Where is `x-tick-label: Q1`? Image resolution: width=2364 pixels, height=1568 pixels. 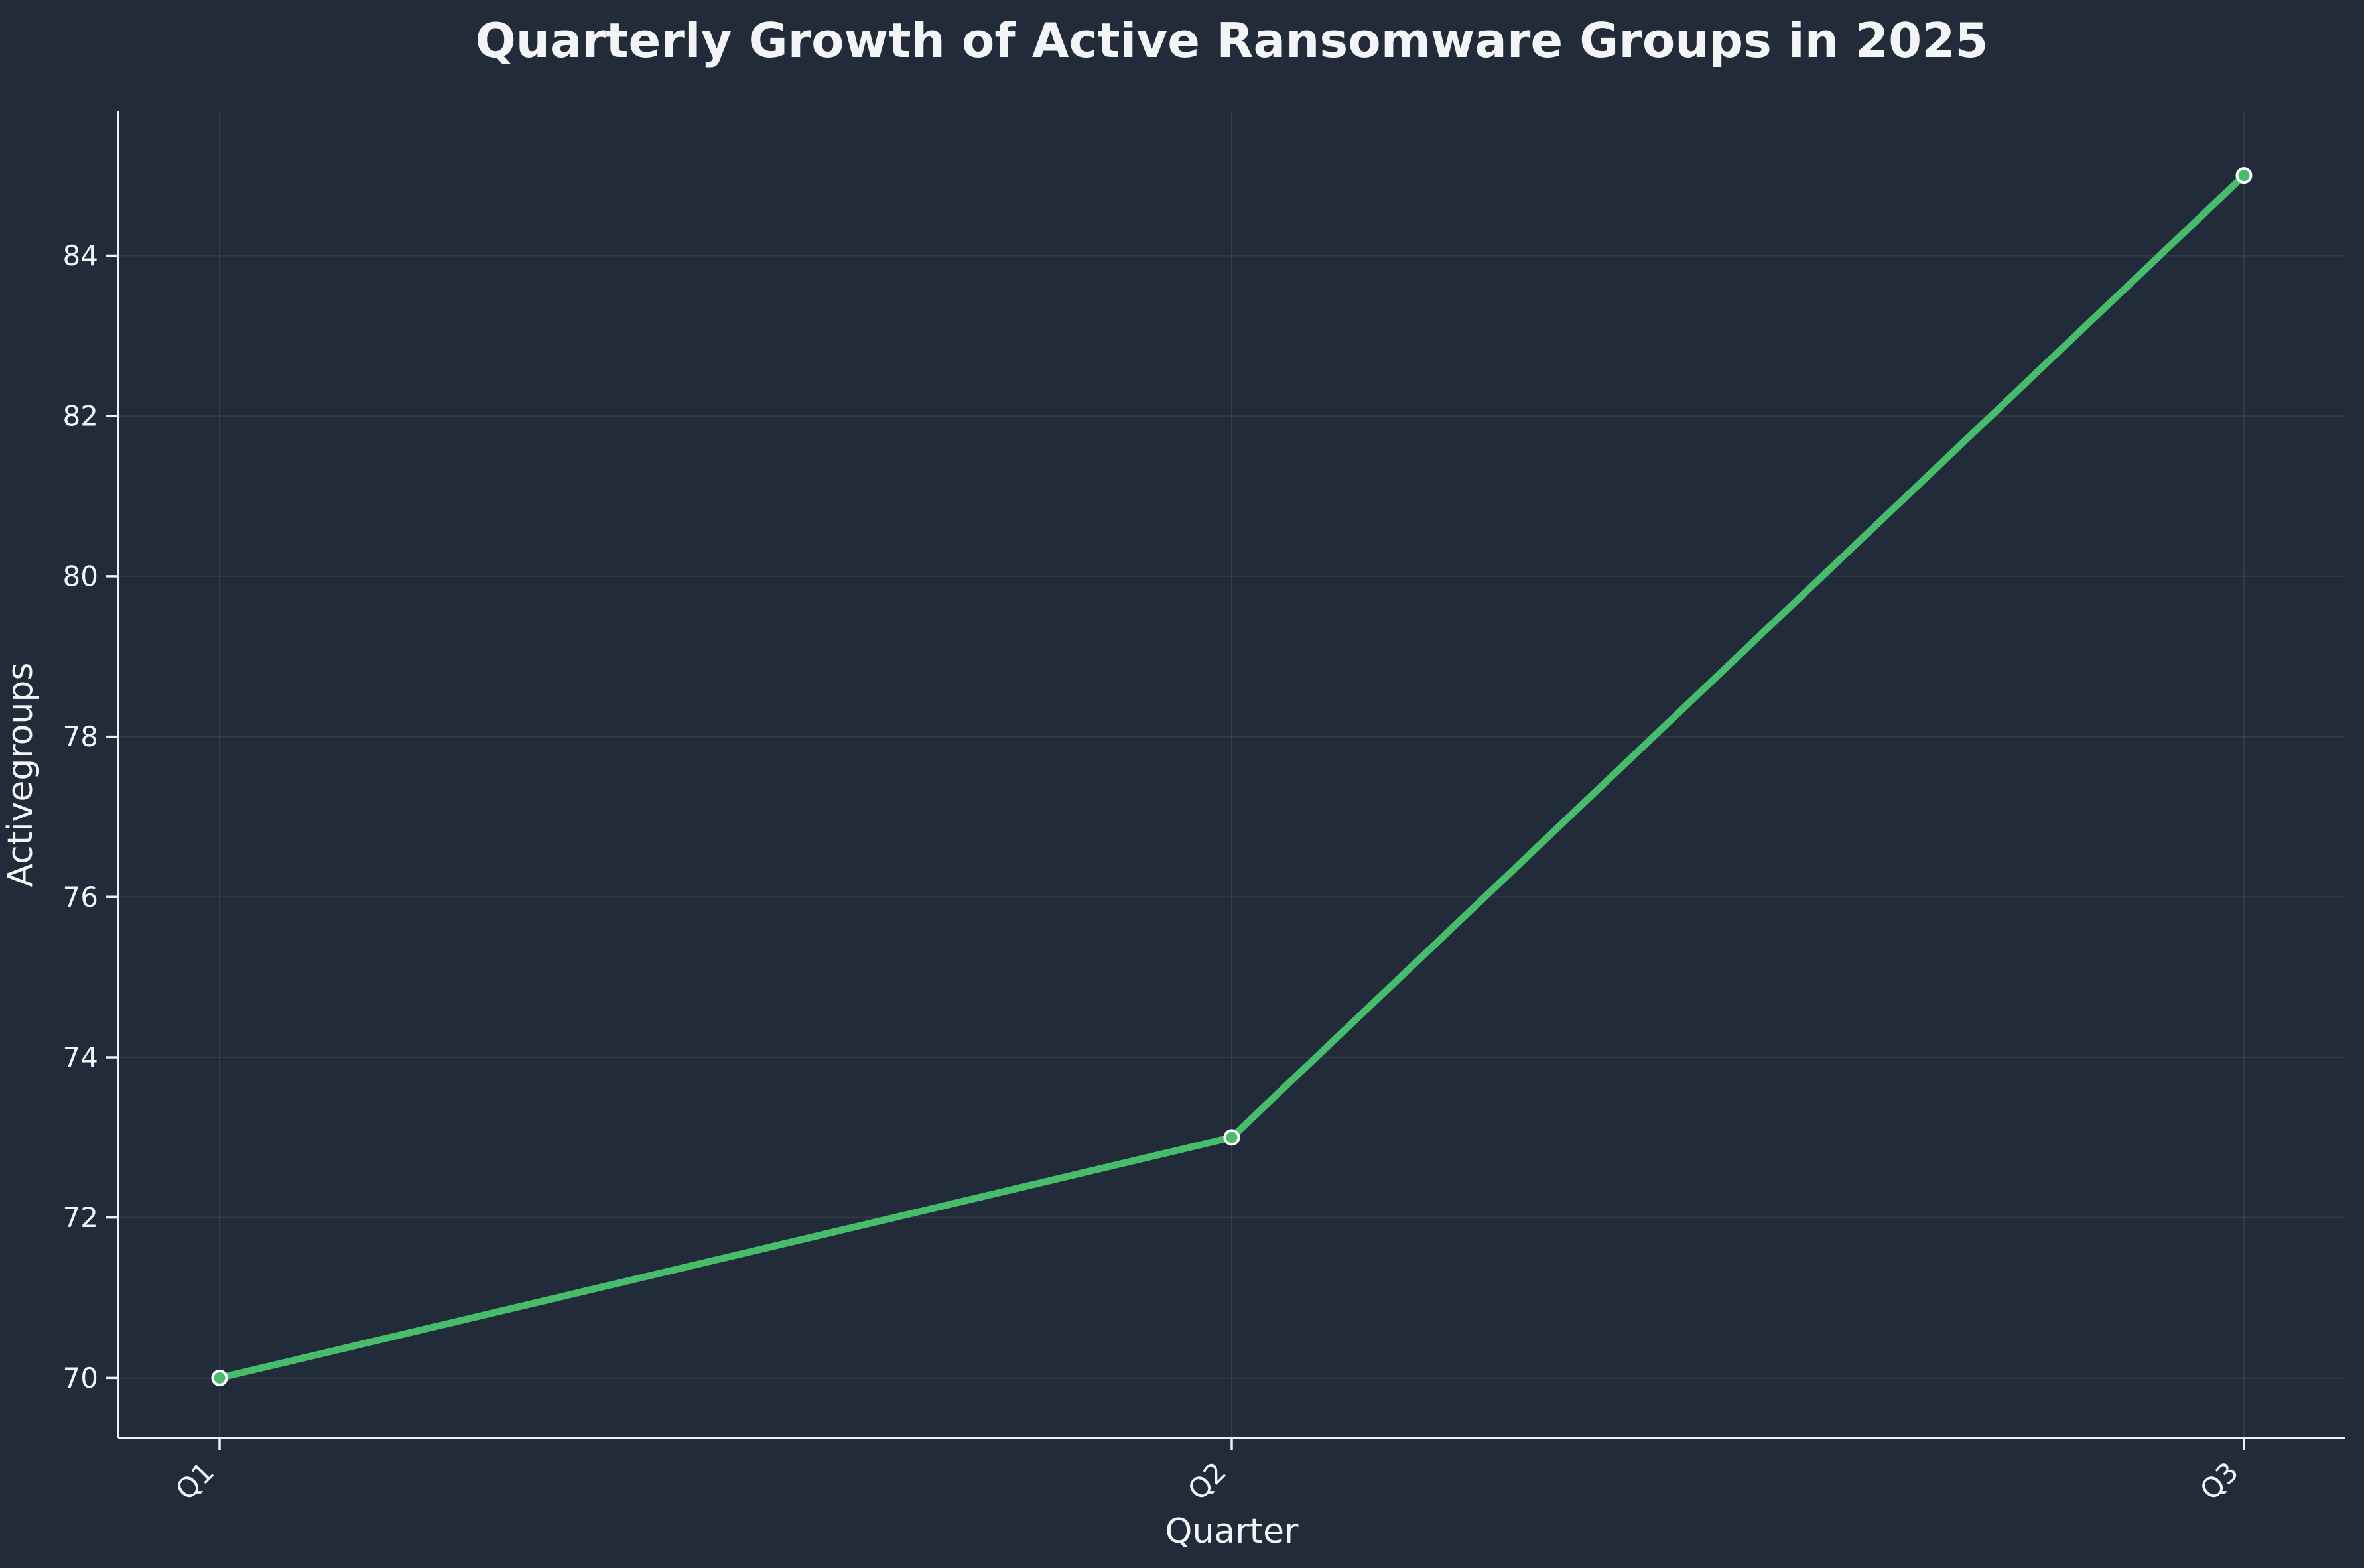
x-tick-label: Q1 is located at coordinates (194, 1481).